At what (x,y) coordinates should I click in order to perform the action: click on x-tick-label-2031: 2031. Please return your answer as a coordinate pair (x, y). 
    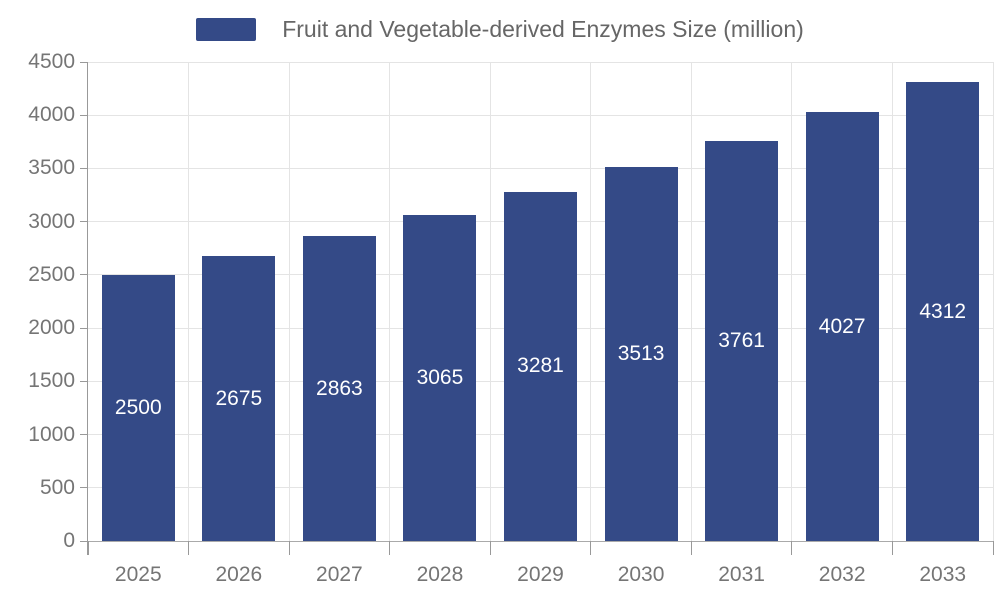
    Looking at the image, I should click on (741, 574).